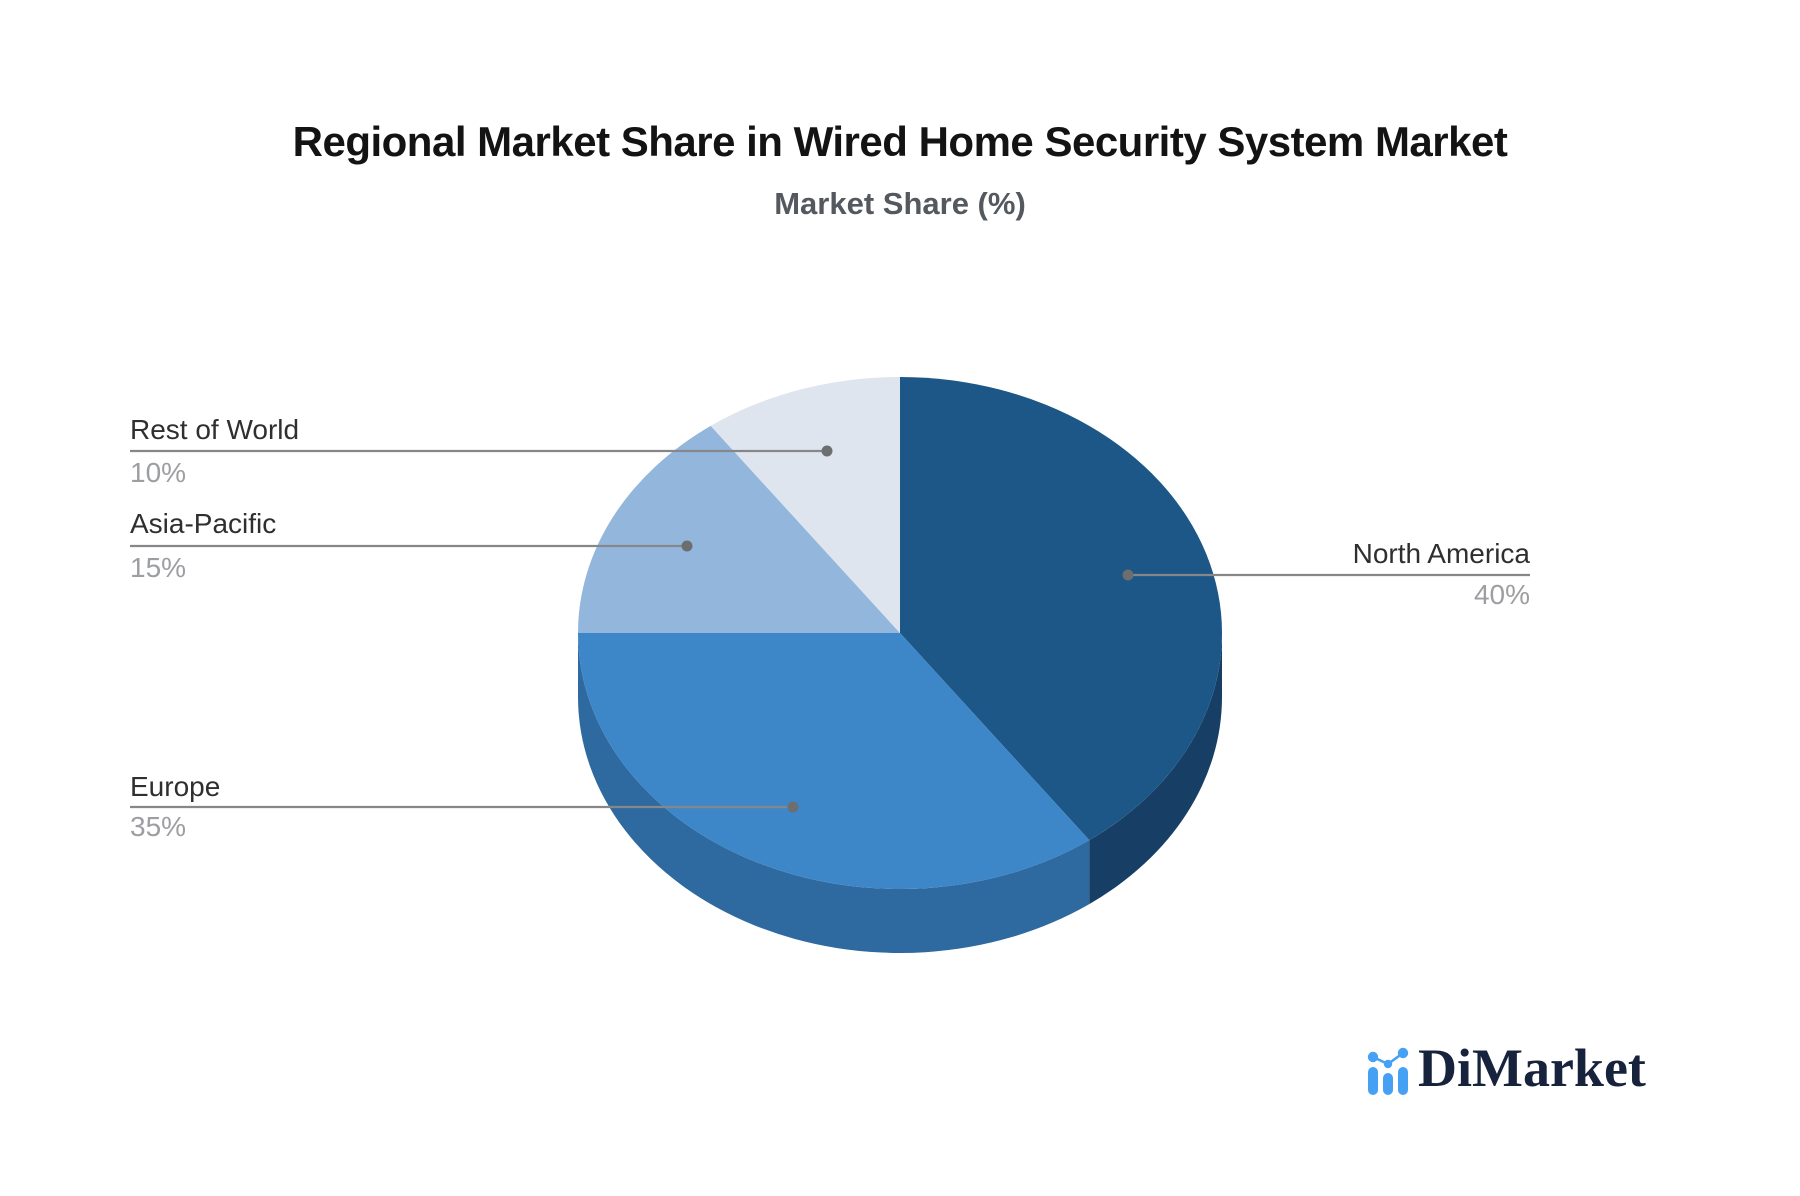  What do you see at coordinates (1128, 575) in the screenshot?
I see `leader-dot-north-america` at bounding box center [1128, 575].